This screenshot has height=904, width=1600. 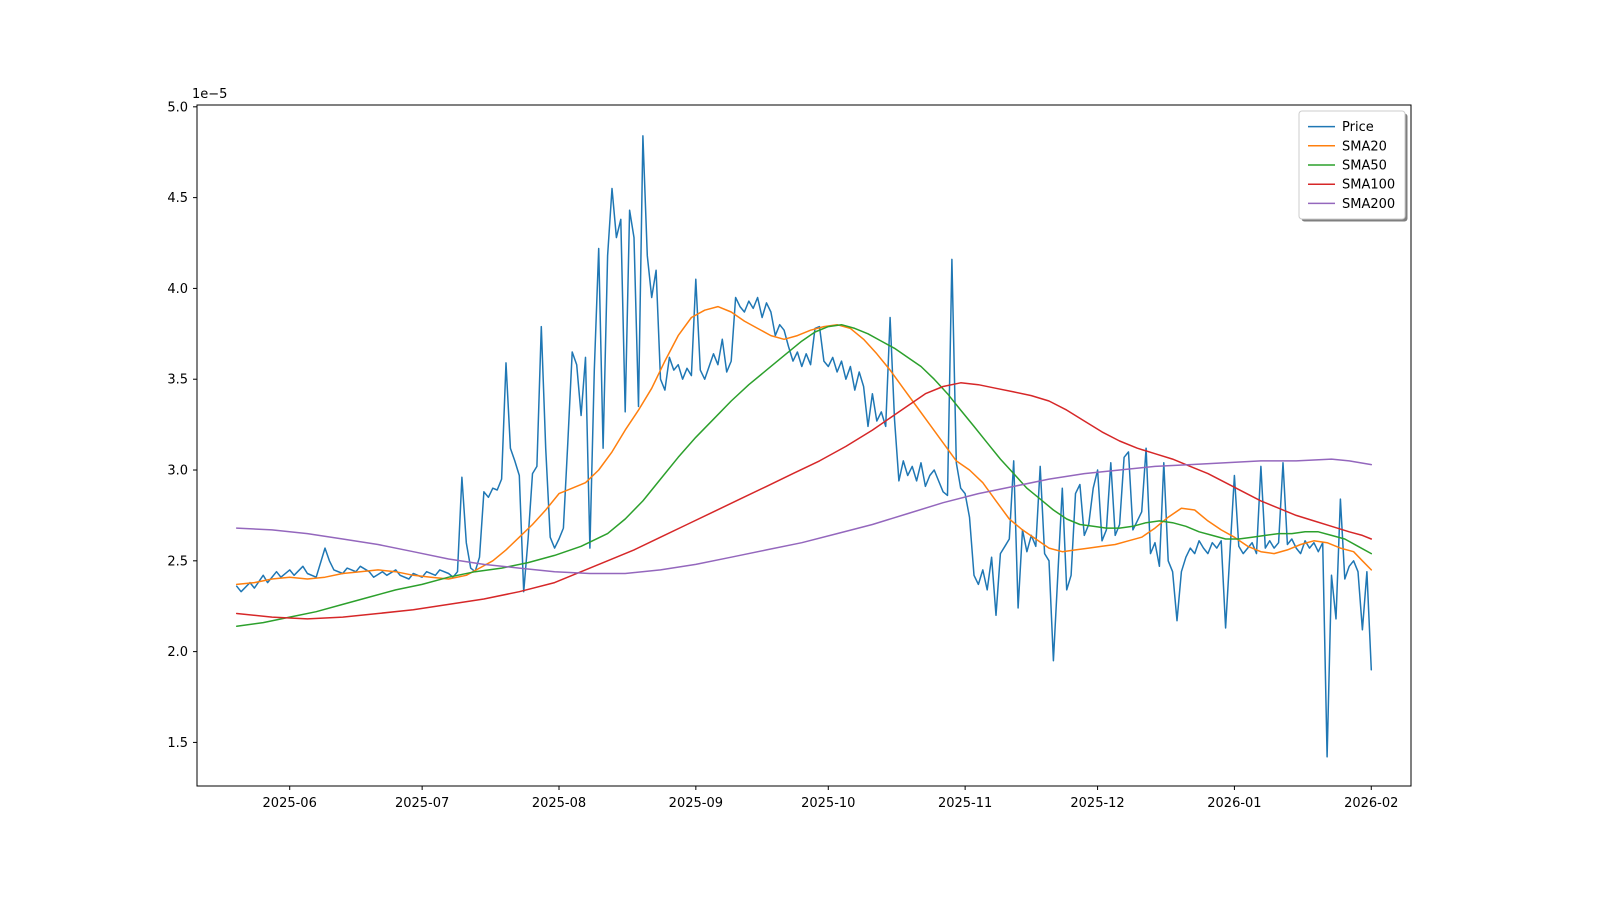 I want to click on legend-box, so click(x=1352, y=165).